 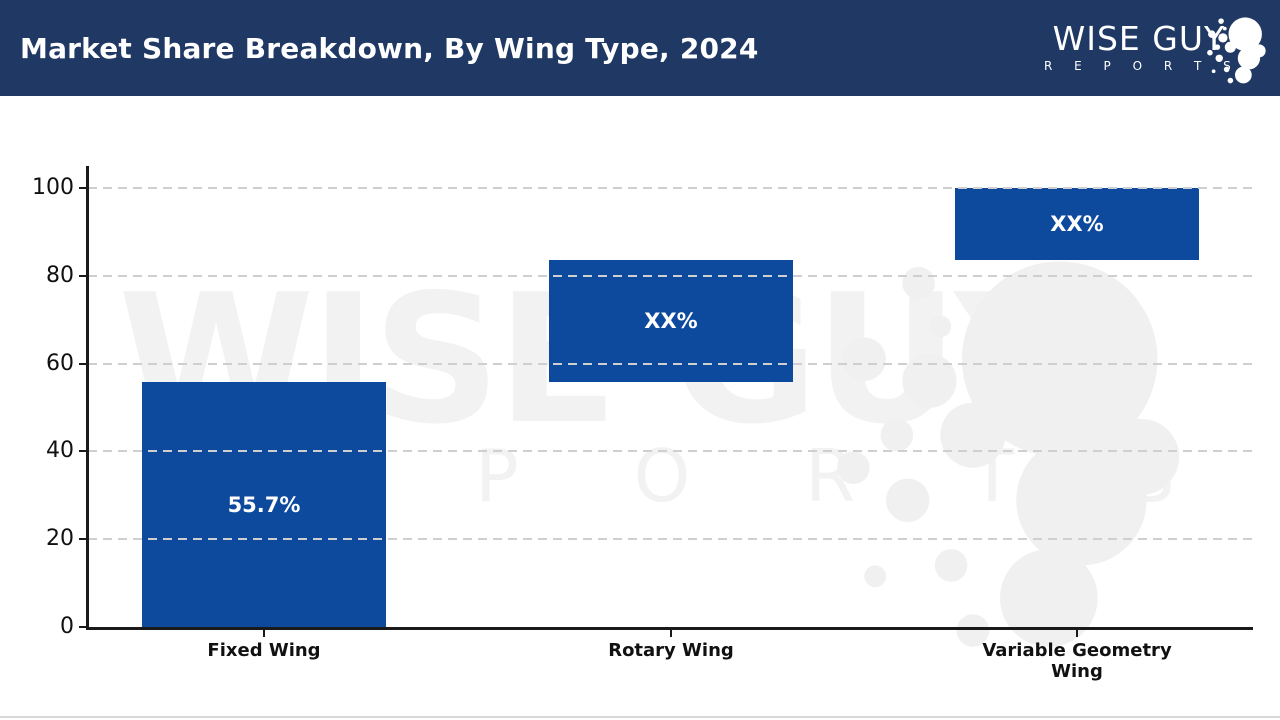 I want to click on bar-fixed-wing: 55.7%, so click(x=264, y=504).